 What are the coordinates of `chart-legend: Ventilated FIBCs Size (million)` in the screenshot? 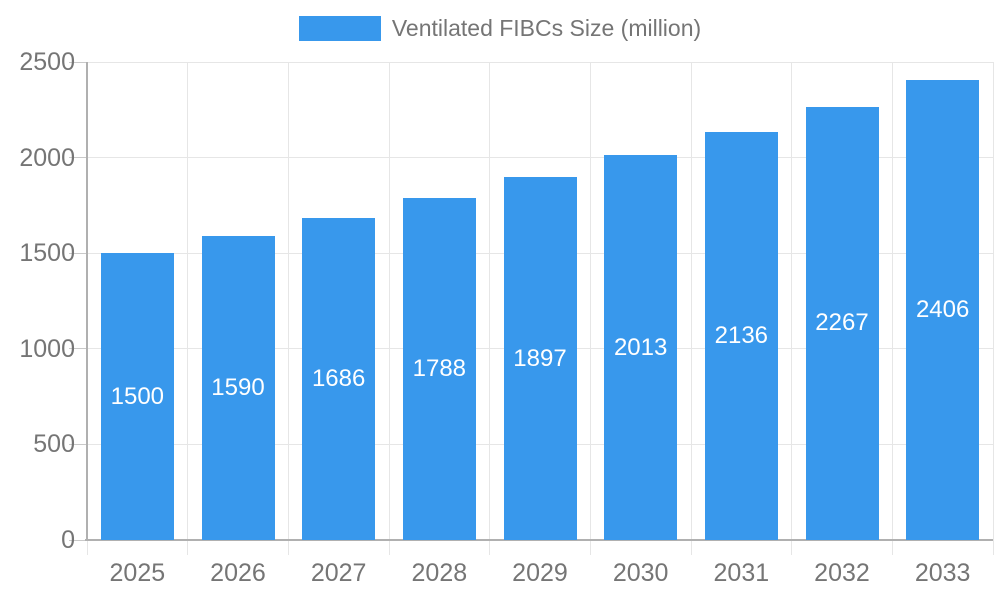 It's located at (500, 28).